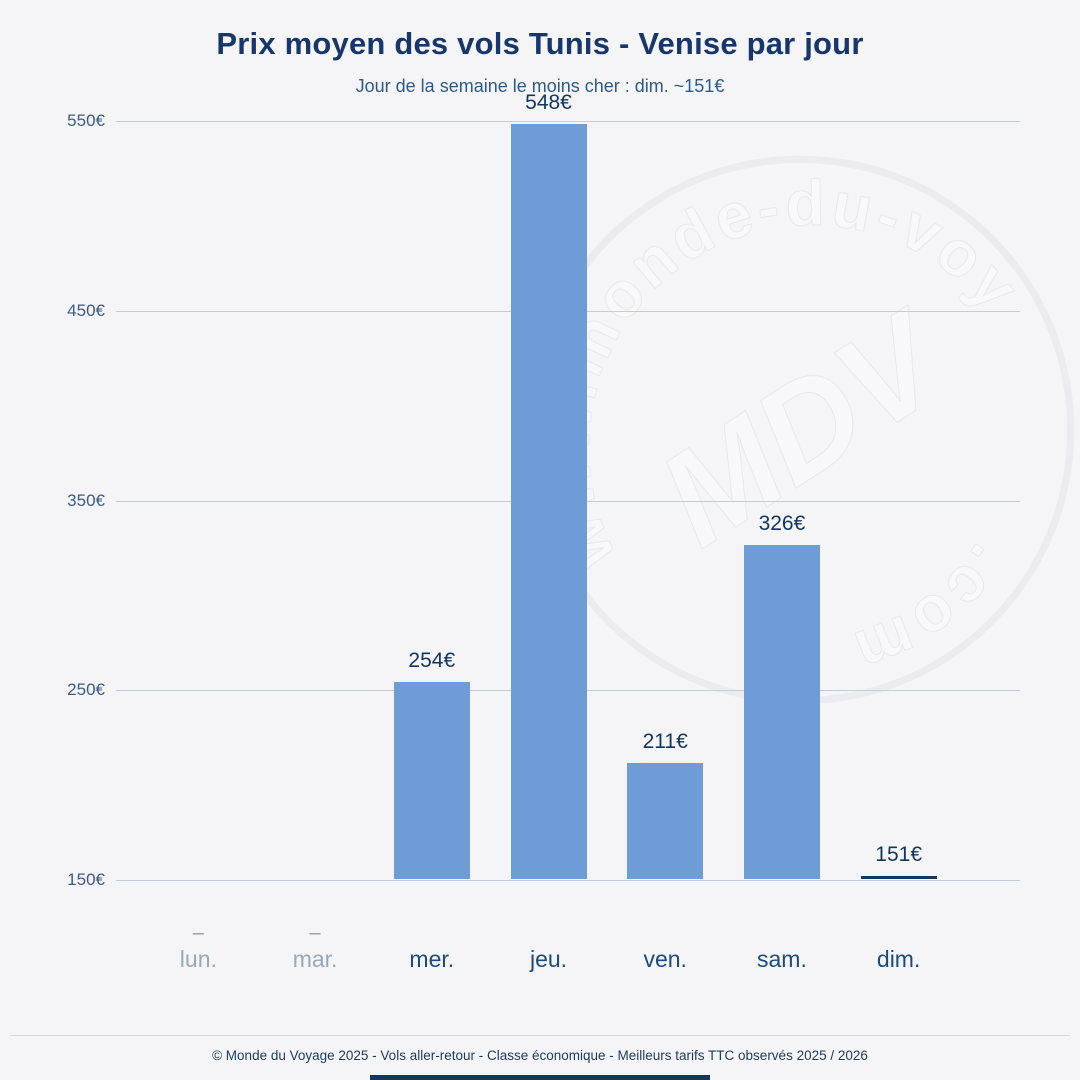 This screenshot has height=1080, width=1080. What do you see at coordinates (898, 959) in the screenshot?
I see `xtick-dim: dim.` at bounding box center [898, 959].